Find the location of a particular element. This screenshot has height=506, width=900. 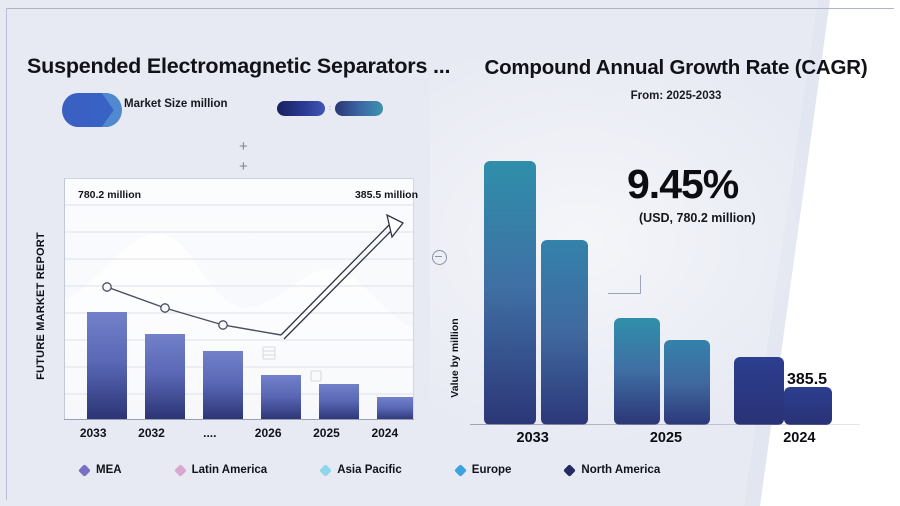

pill-secondary is located at coordinates (358, 108).